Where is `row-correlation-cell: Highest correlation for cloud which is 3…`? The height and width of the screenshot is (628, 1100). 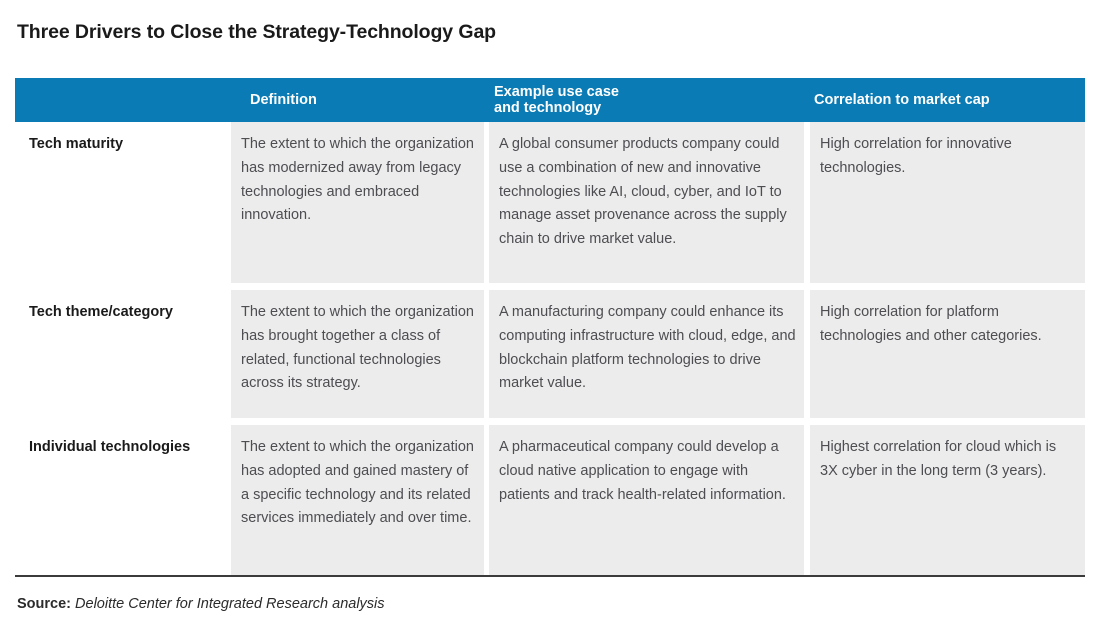 row-correlation-cell: Highest correlation for cloud which is 3… is located at coordinates (947, 500).